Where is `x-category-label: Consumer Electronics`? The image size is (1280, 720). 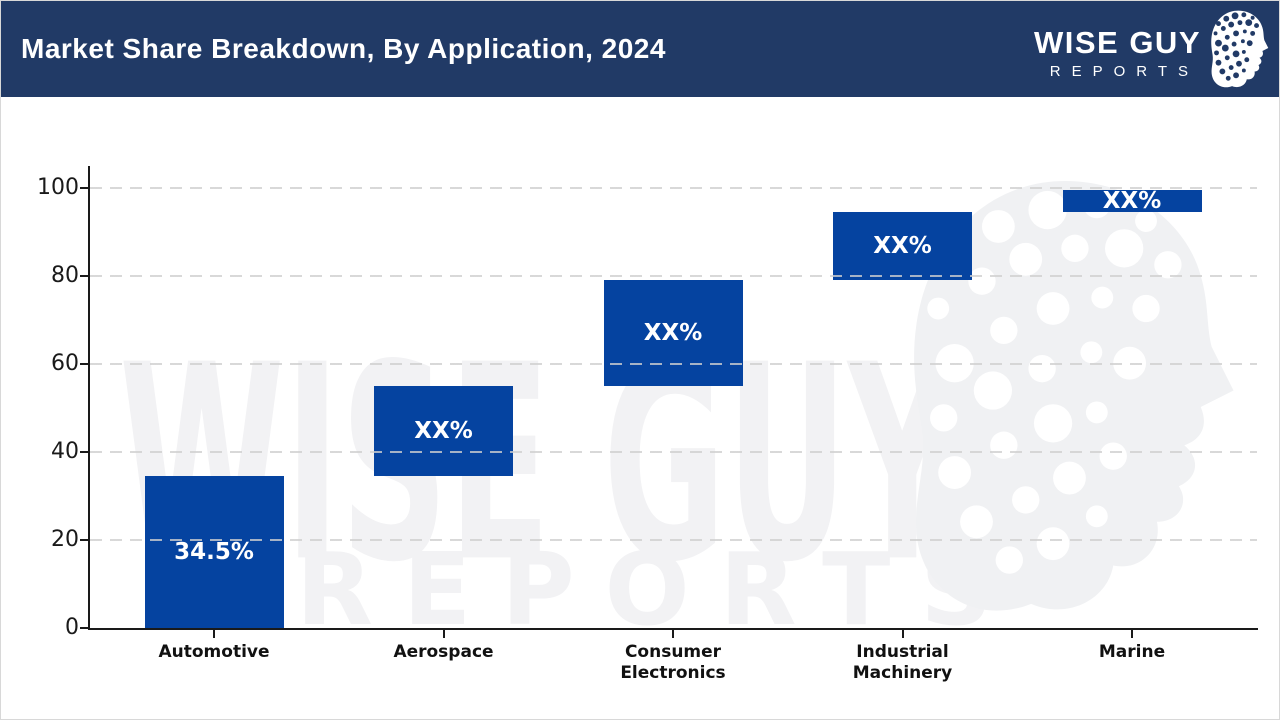 x-category-label: Consumer Electronics is located at coordinates (673, 662).